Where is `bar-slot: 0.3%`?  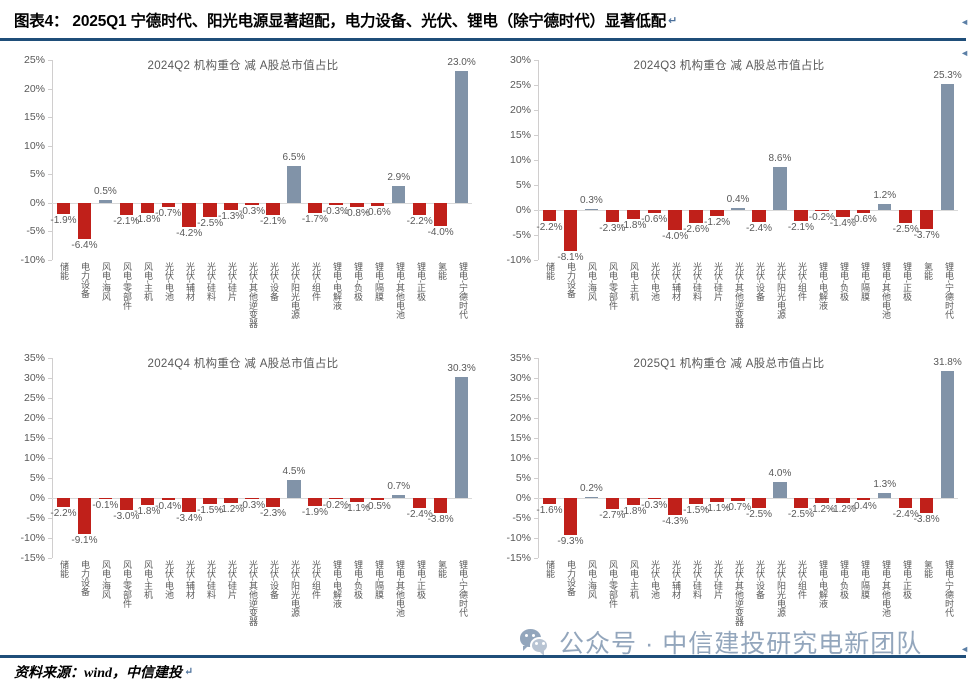
bar-slot: 0.3% is located at coordinates (591, 160).